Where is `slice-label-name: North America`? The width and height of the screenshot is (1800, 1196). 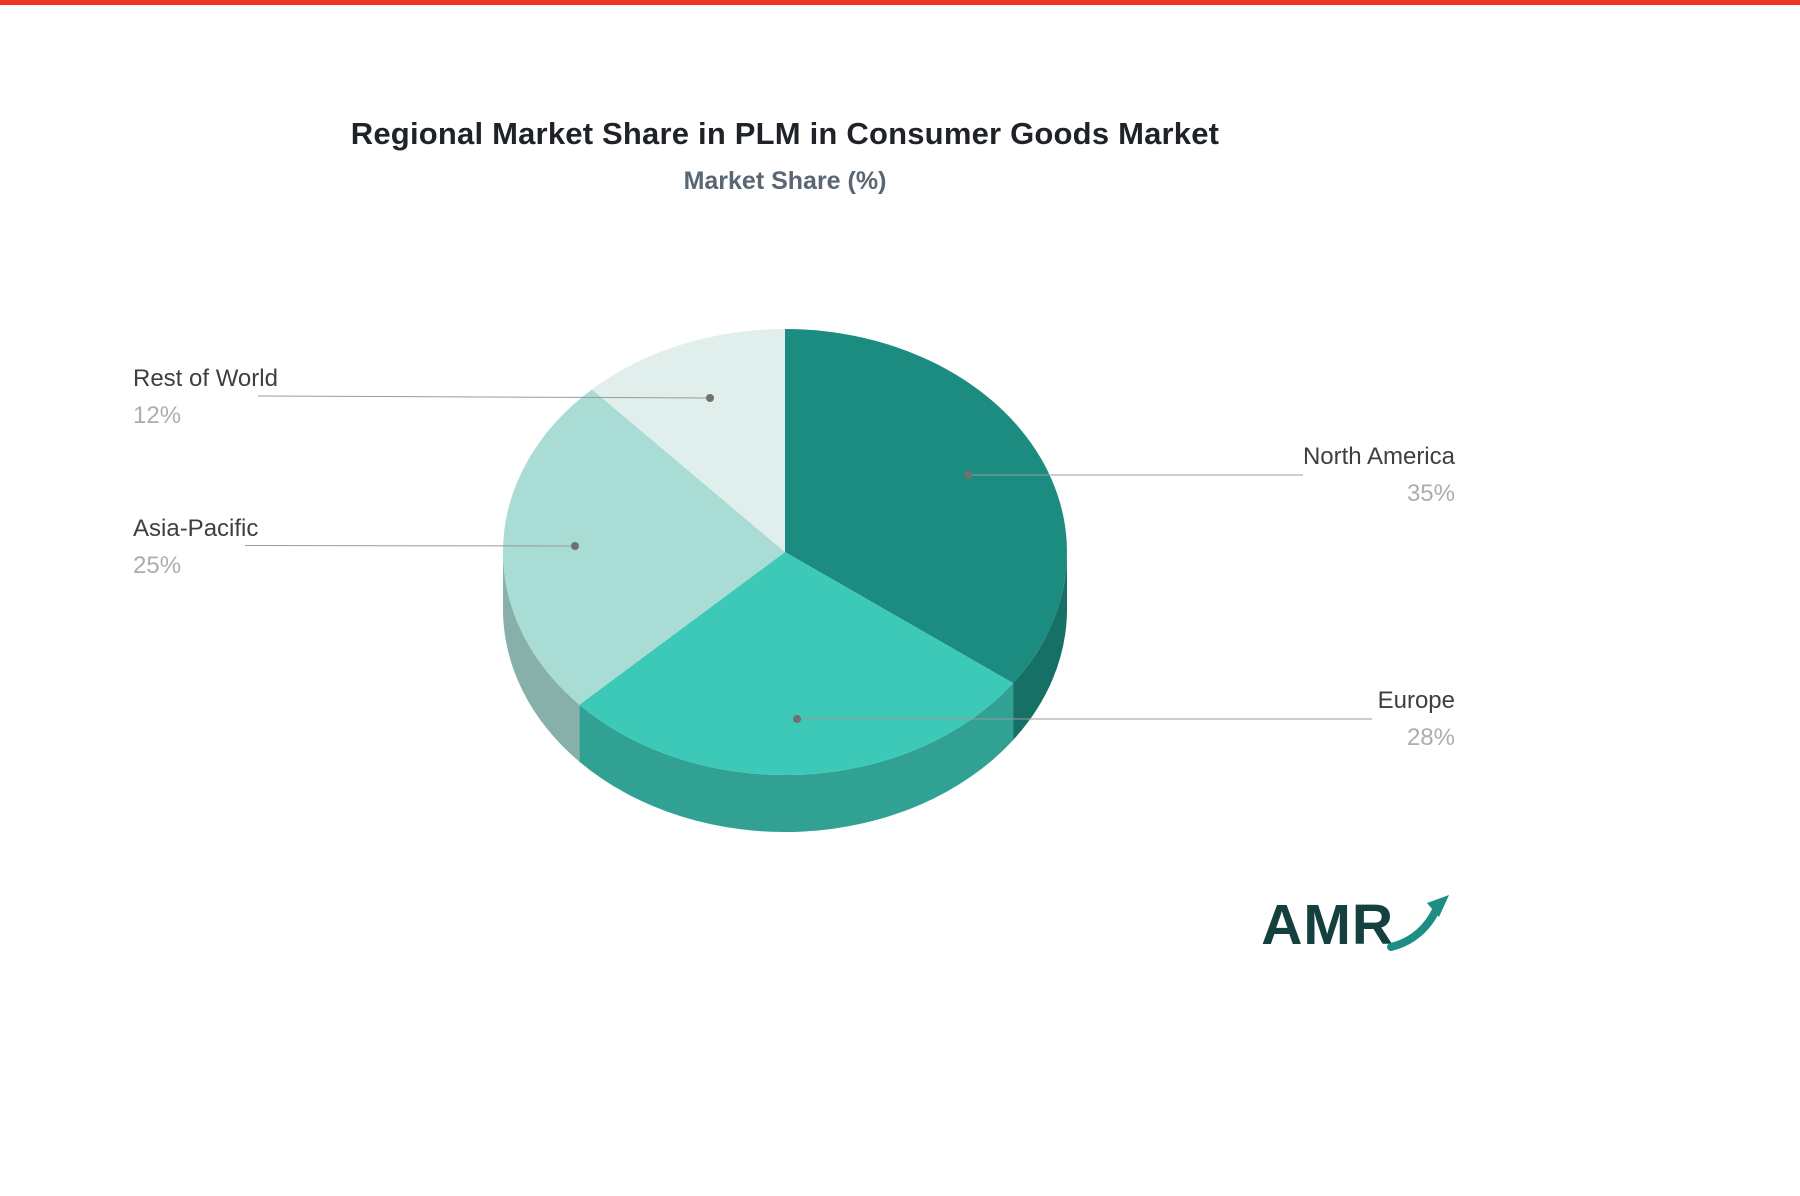 slice-label-name: North America is located at coordinates (1378, 456).